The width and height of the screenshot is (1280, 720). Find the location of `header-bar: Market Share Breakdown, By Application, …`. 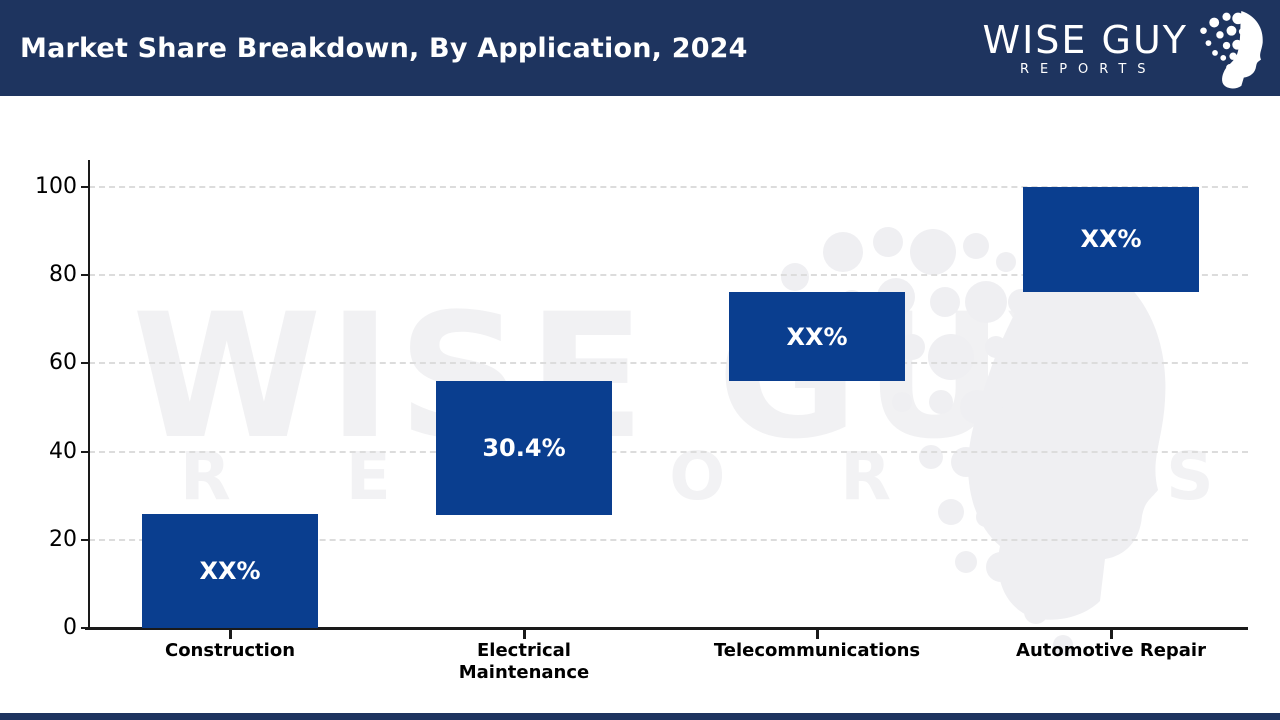

header-bar: Market Share Breakdown, By Application, … is located at coordinates (640, 48).